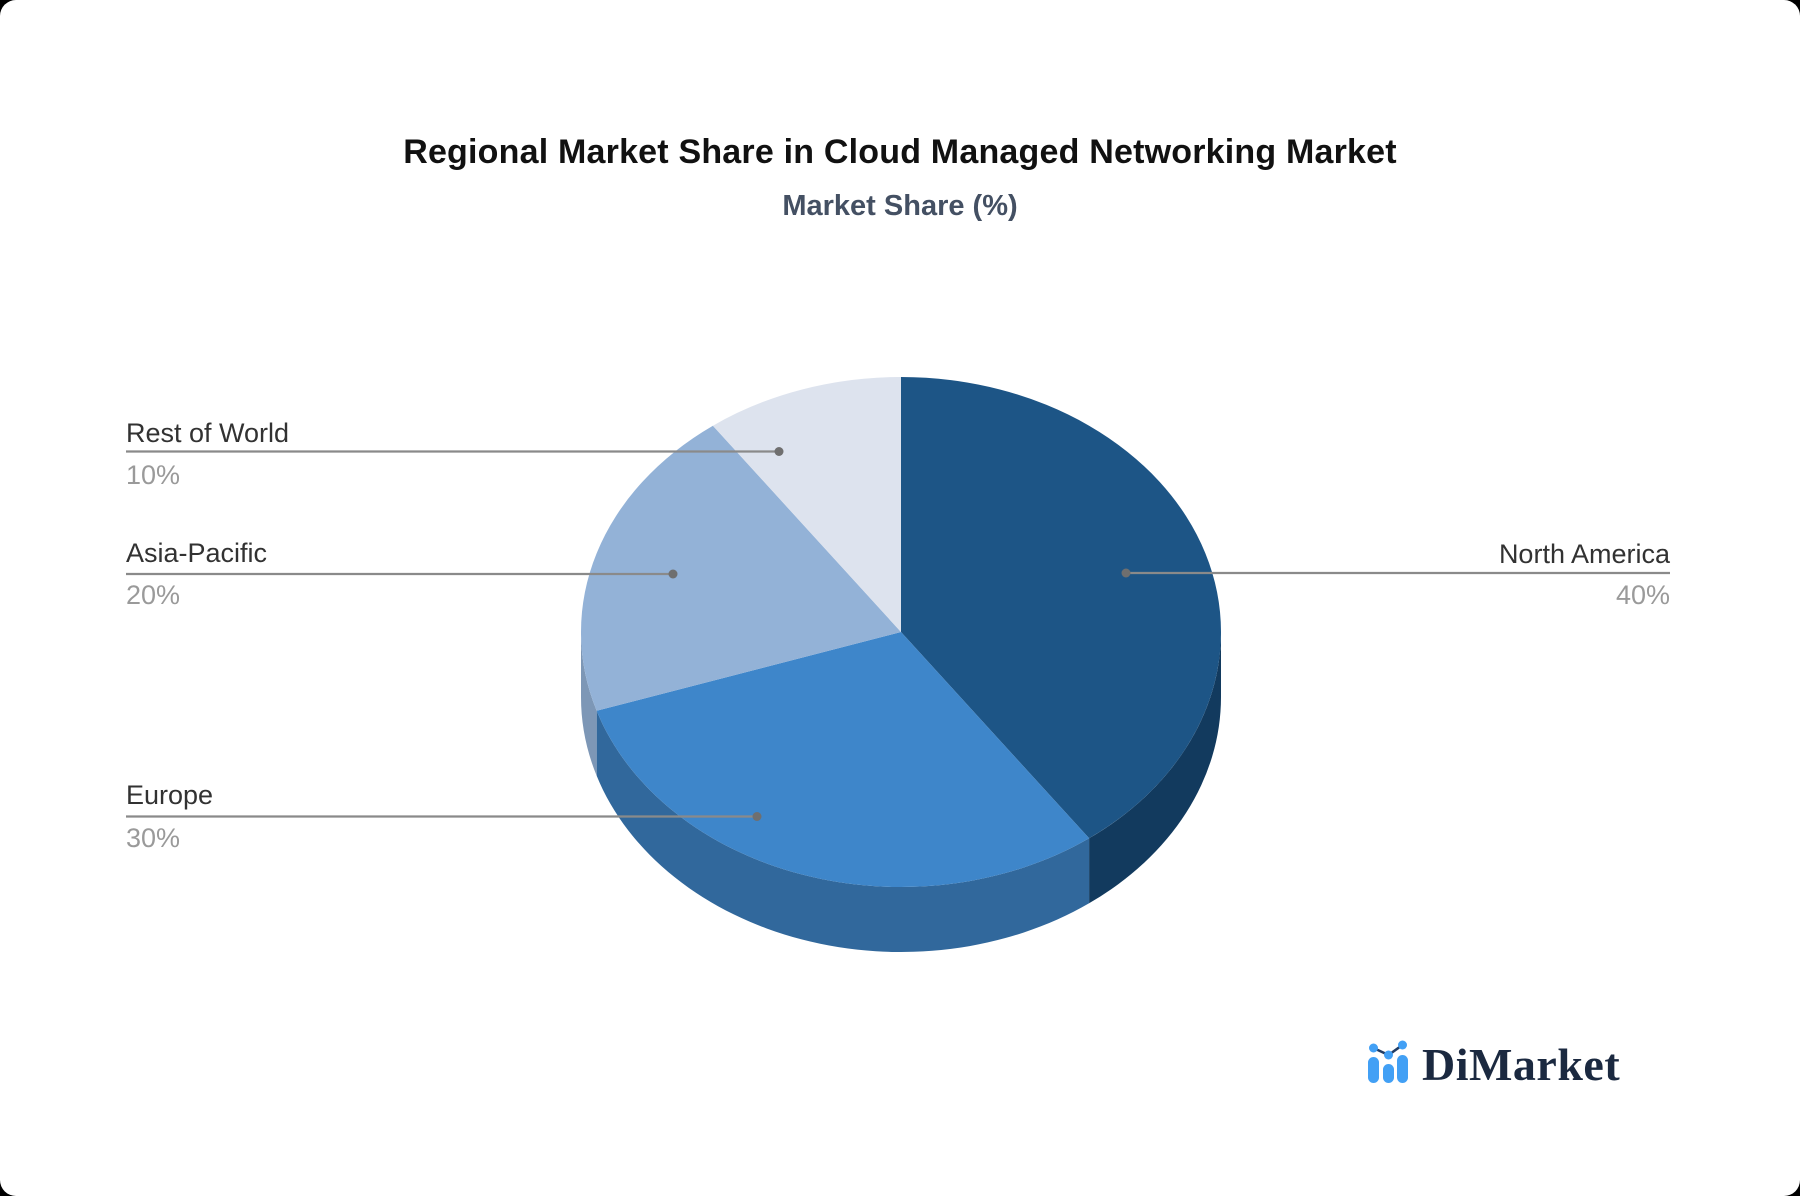 This screenshot has width=1800, height=1196. I want to click on pie-slice-rest-of-world, so click(806, 504).